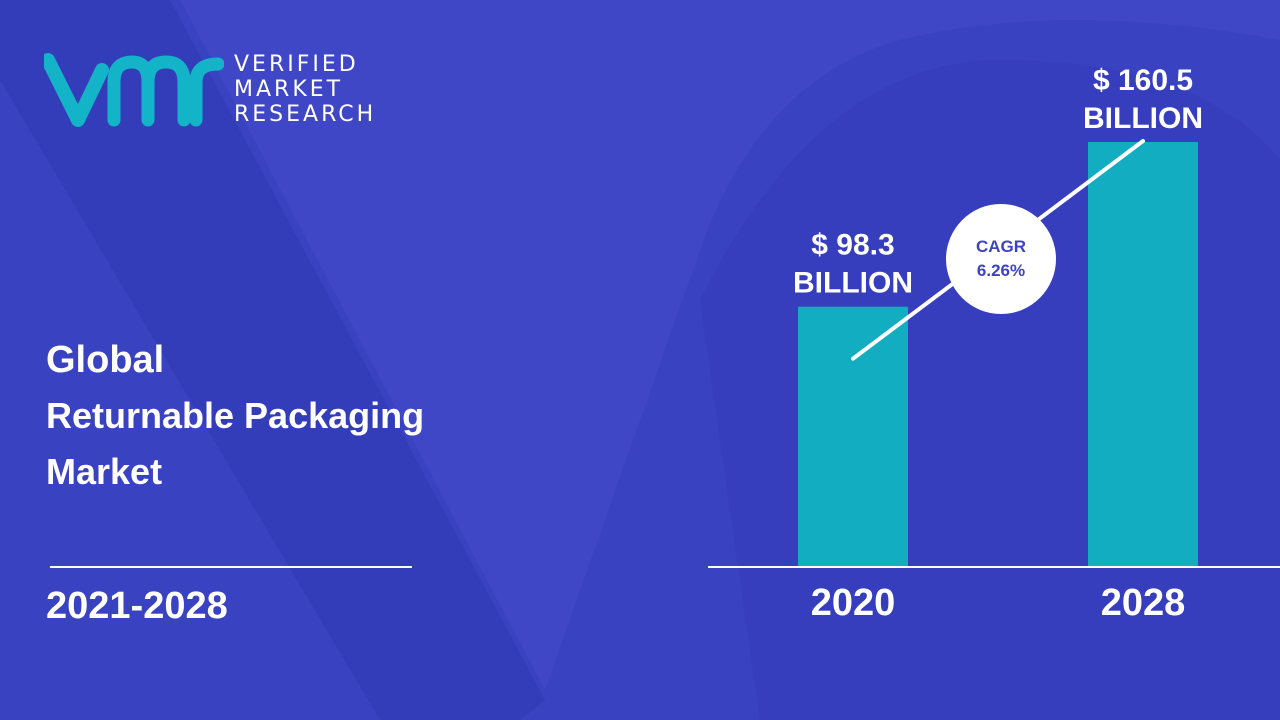  I want to click on forecast-period: 2021-2028, so click(137, 606).